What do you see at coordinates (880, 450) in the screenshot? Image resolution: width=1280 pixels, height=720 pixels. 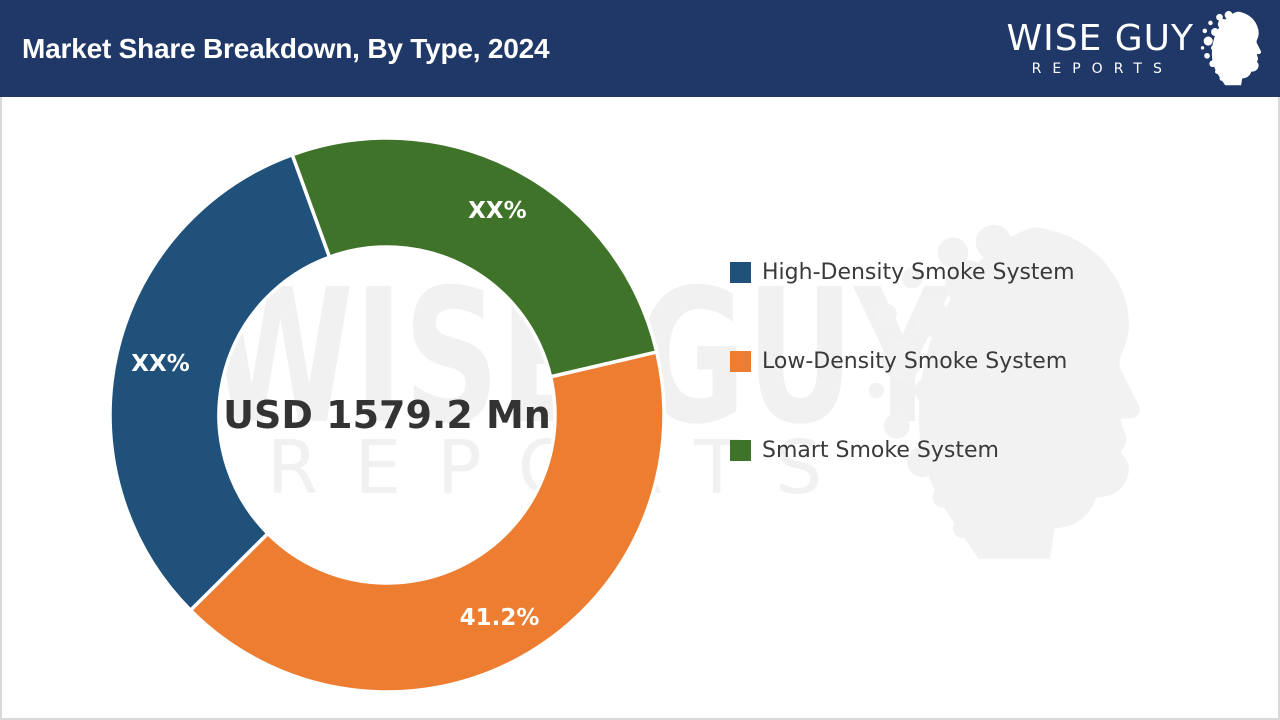 I see `legend-label: Smart Smoke System` at bounding box center [880, 450].